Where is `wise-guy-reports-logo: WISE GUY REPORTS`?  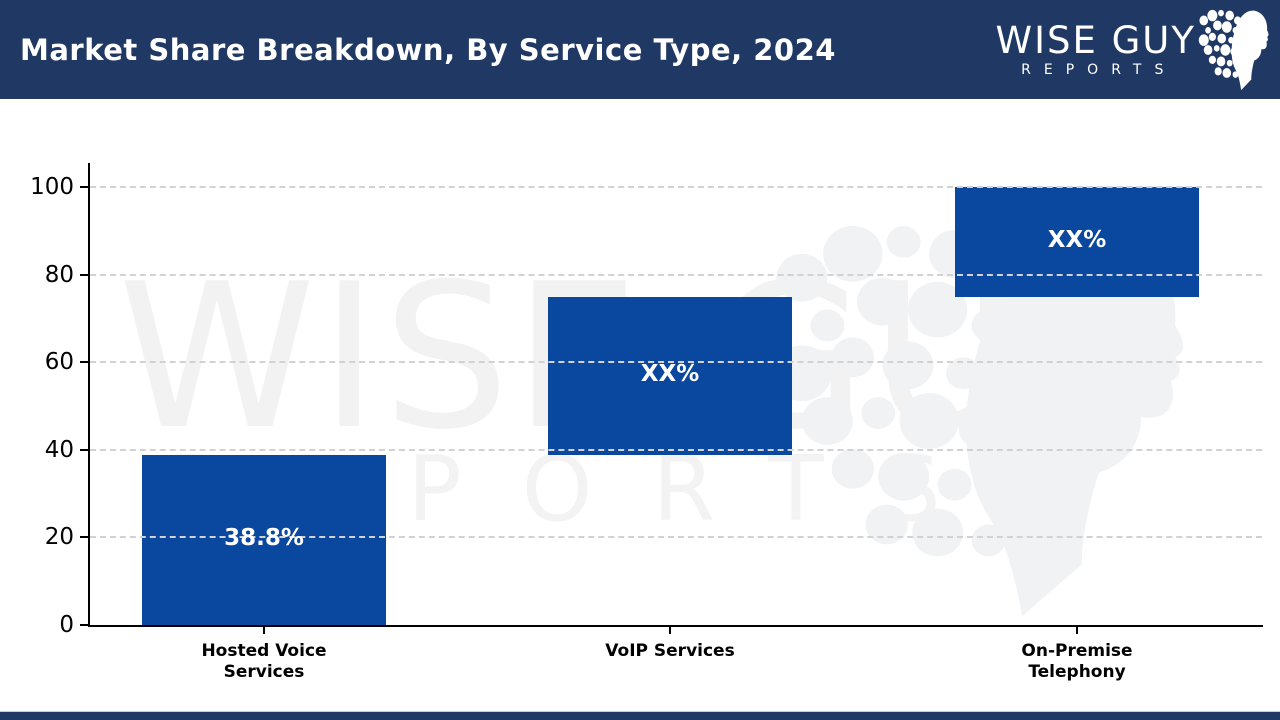
wise-guy-reports-logo: WISE GUY REPORTS is located at coordinates (1133, 50).